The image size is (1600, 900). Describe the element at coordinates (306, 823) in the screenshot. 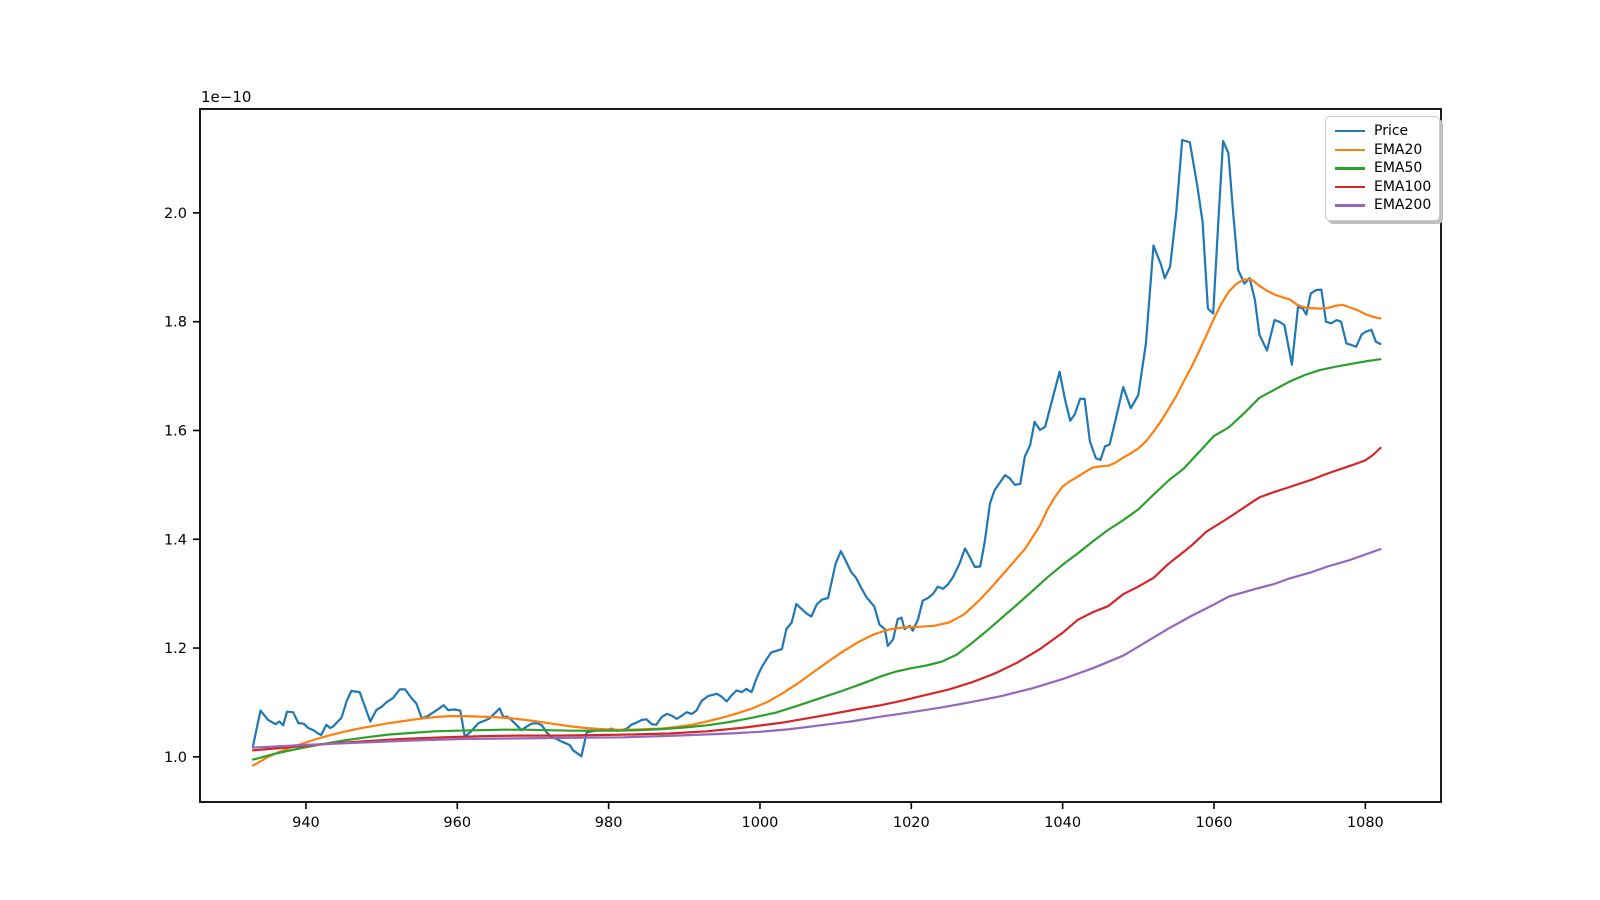

I see `x-tick-label: 940` at that location.